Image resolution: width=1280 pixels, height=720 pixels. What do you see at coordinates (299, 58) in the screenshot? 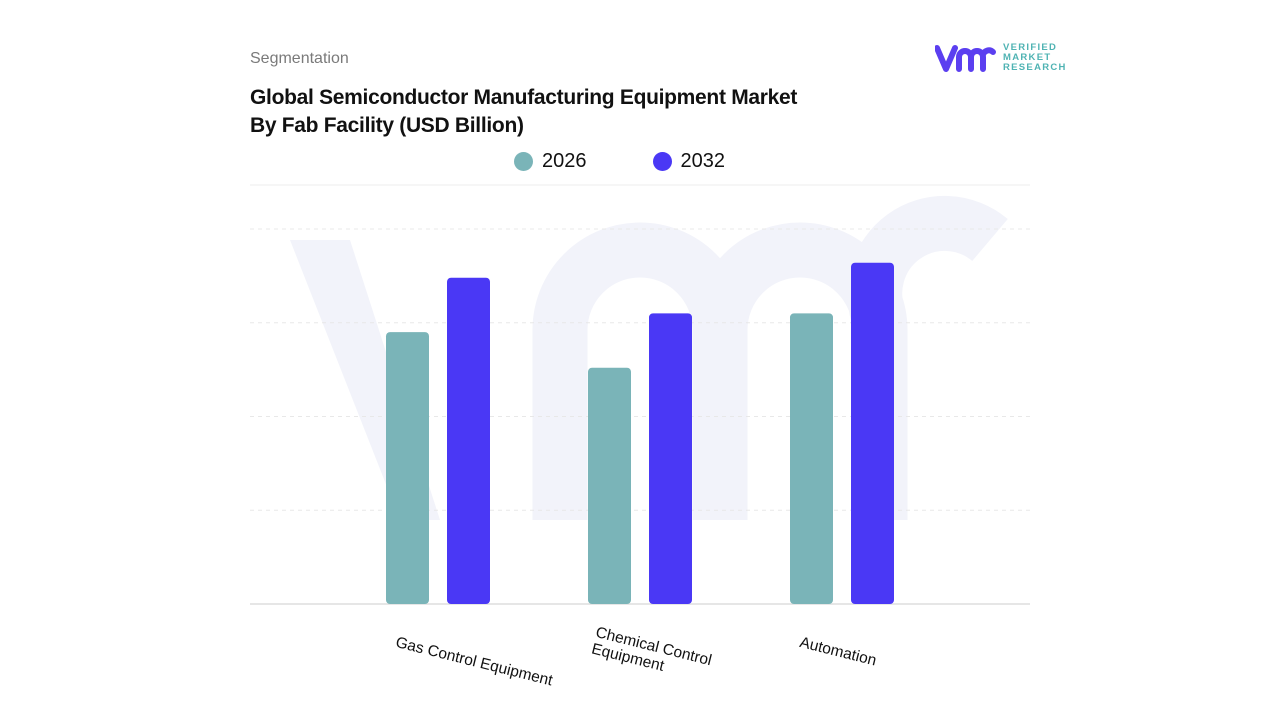
I see `section-label: Segmentation` at bounding box center [299, 58].